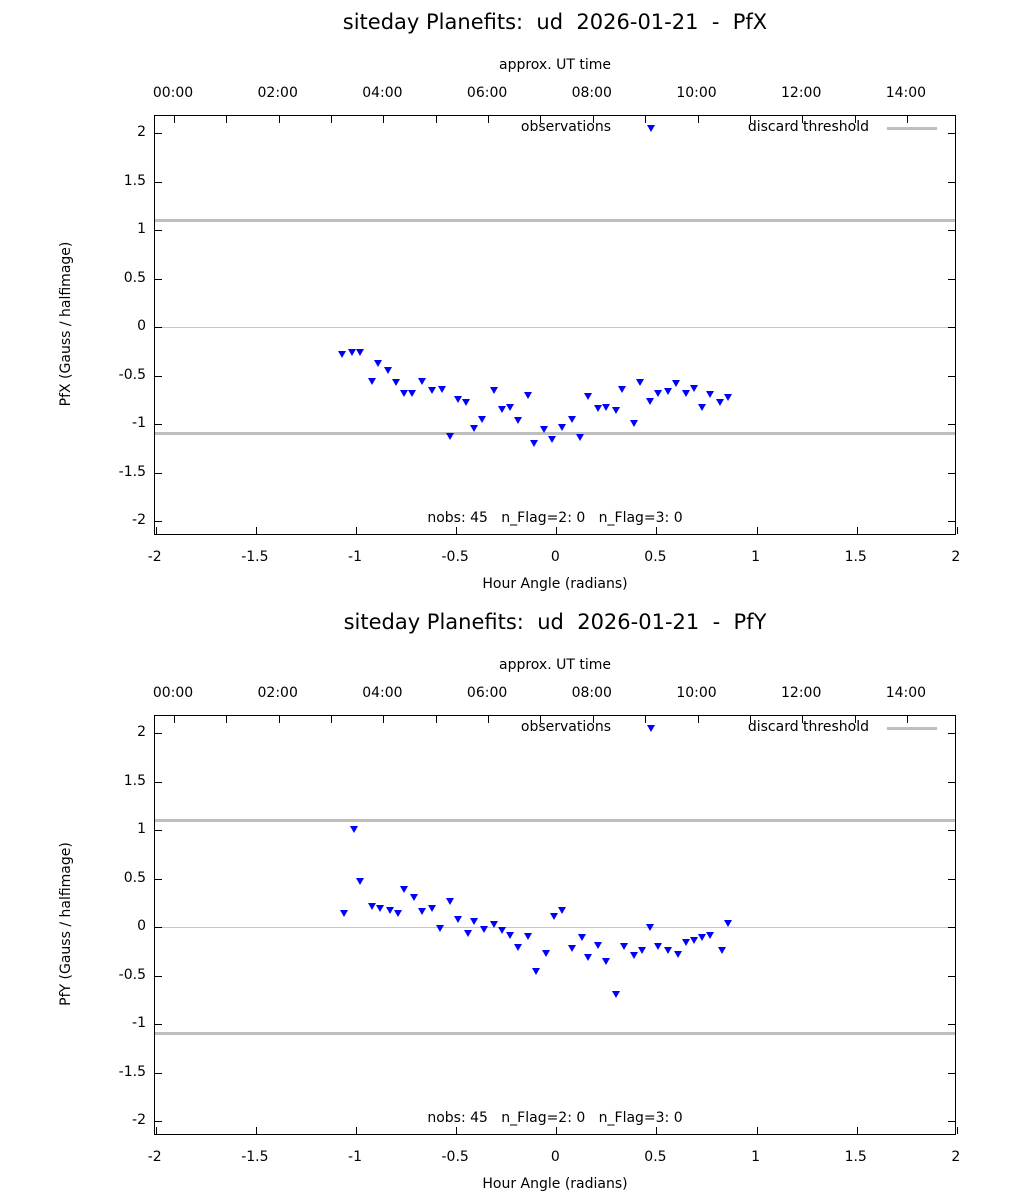 Image resolution: width=1024 pixels, height=1200 pixels. What do you see at coordinates (591, 93) in the screenshot?
I see `ut-tick-label: 08:00` at bounding box center [591, 93].